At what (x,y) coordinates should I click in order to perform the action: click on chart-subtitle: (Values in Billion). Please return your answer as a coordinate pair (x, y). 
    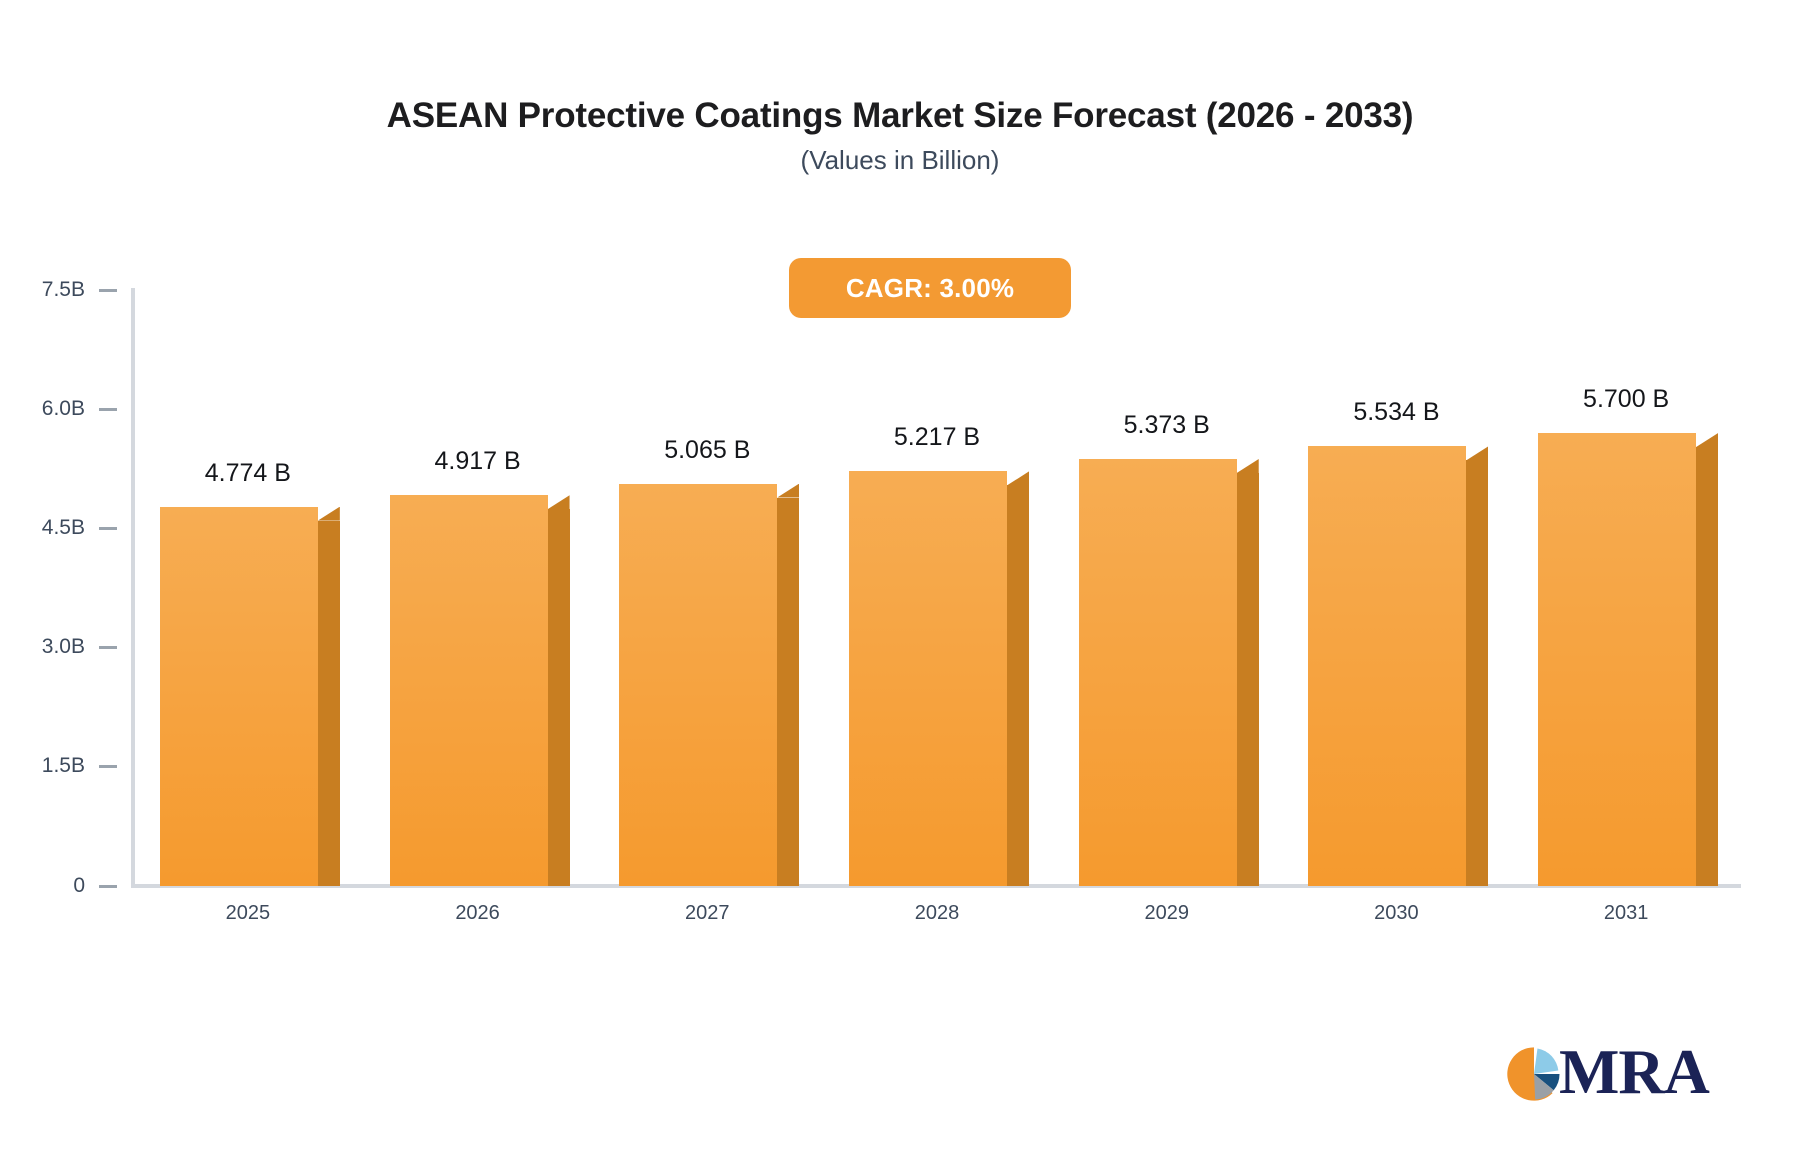
    Looking at the image, I should click on (900, 160).